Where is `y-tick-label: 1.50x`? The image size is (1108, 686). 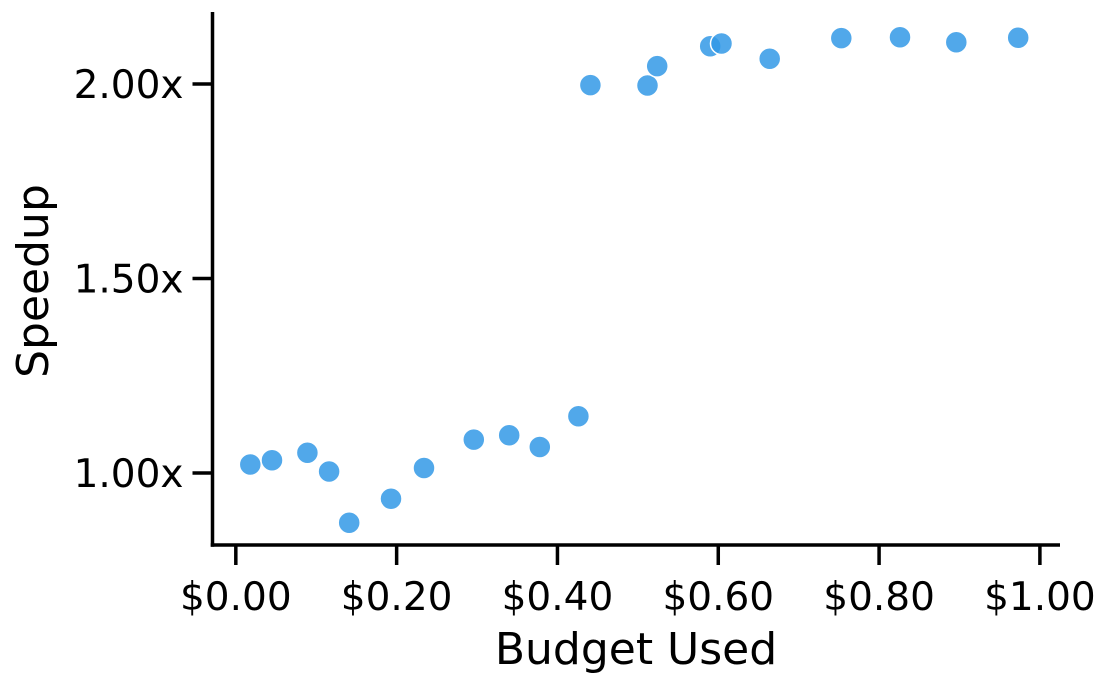 y-tick-label: 1.50x is located at coordinates (129, 280).